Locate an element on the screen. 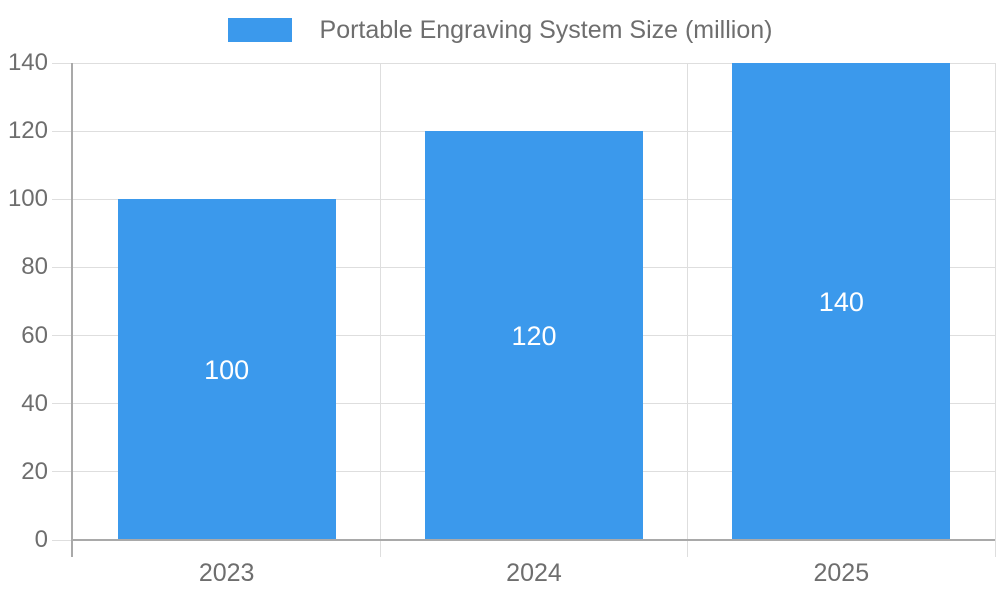 This screenshot has width=1000, height=600. bar-value-label: 140 is located at coordinates (841, 301).